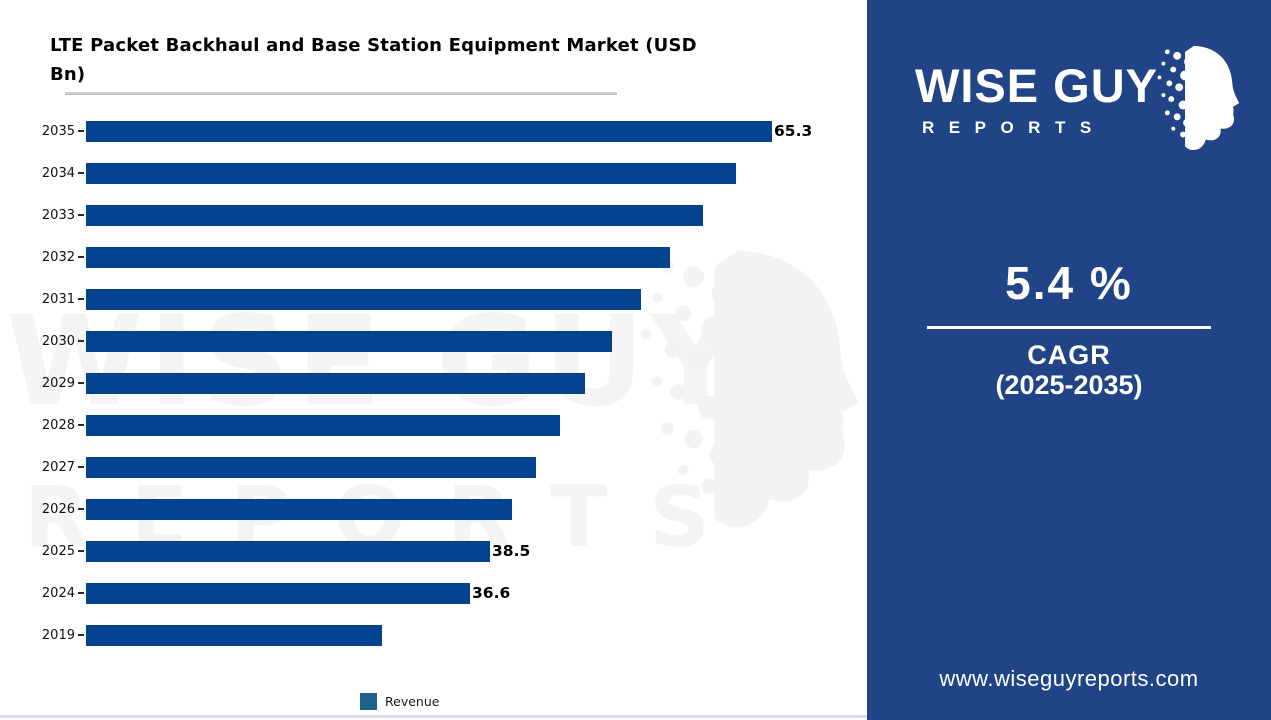 This screenshot has width=1271, height=720. Describe the element at coordinates (58, 635) in the screenshot. I see `year-label-2019: 2019` at that location.